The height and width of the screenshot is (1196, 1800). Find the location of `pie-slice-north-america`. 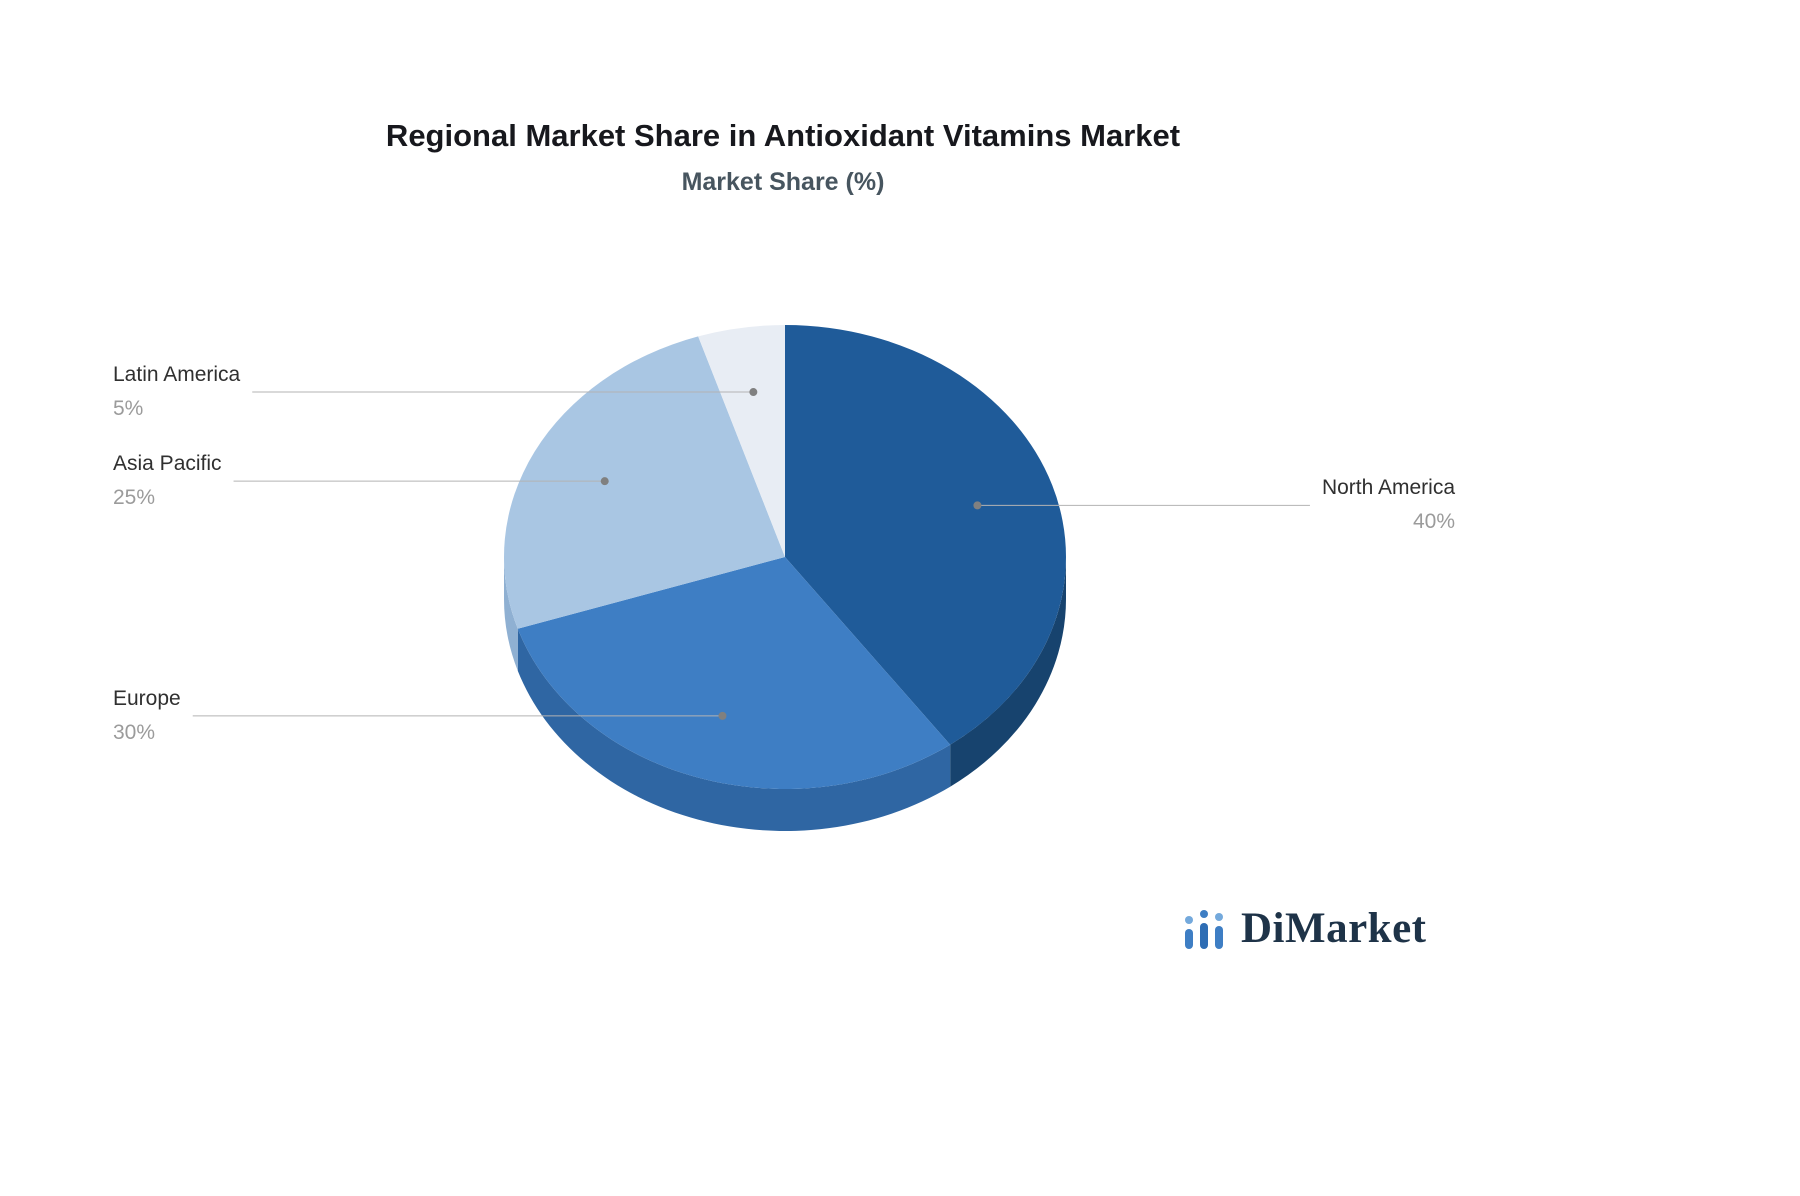

pie-slice-north-america is located at coordinates (925, 535).